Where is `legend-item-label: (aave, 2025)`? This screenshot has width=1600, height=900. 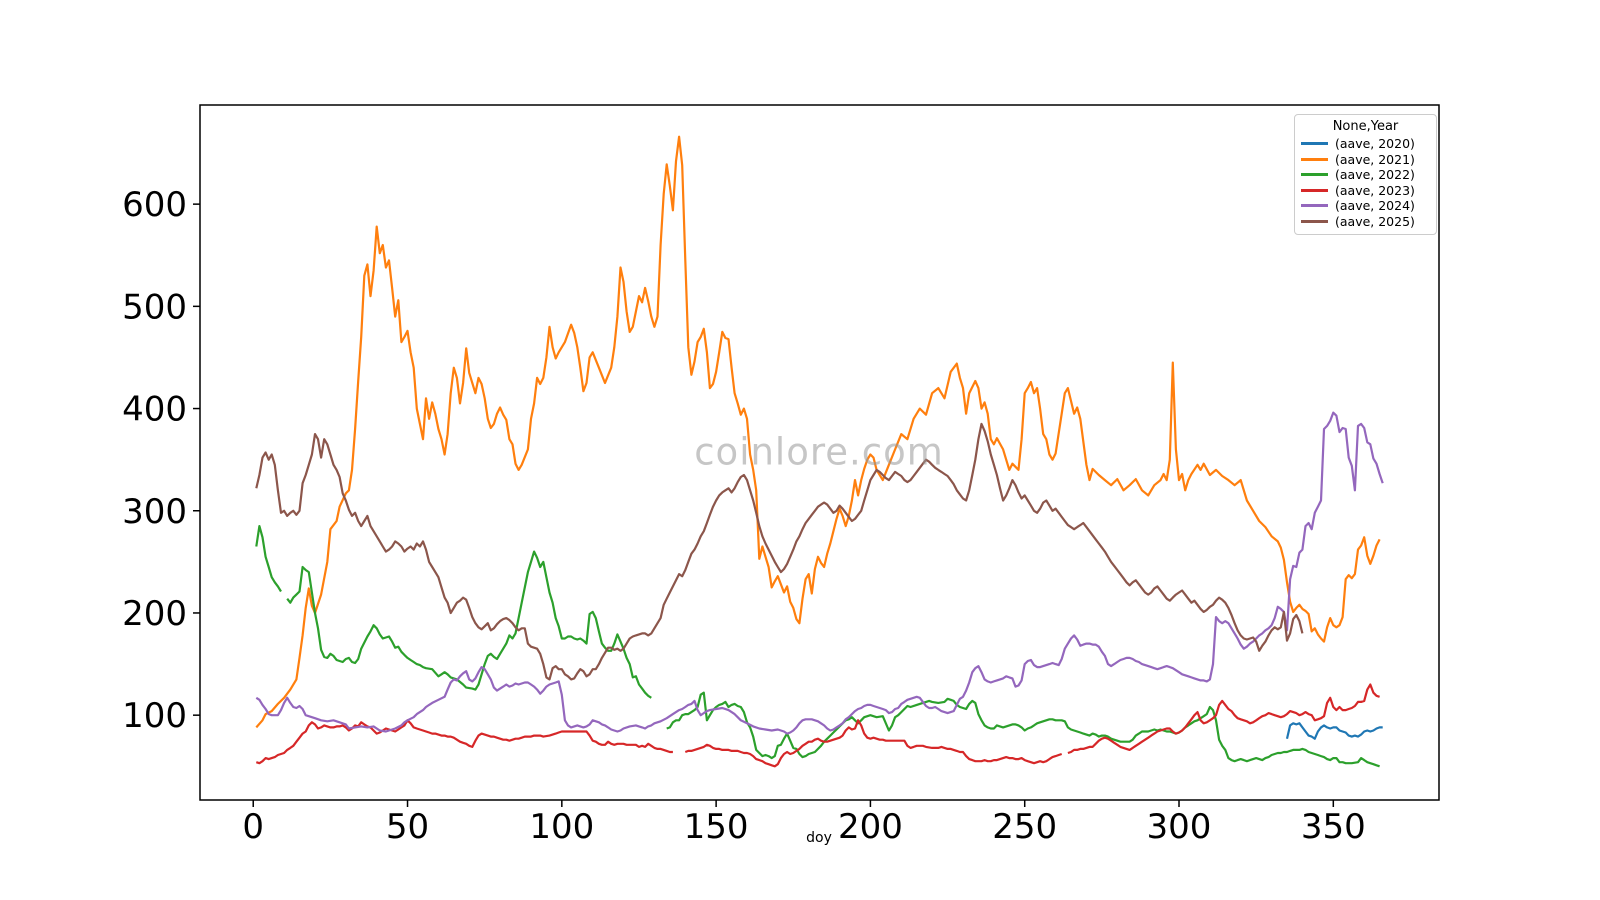
legend-item-label: (aave, 2025) is located at coordinates (1375, 221).